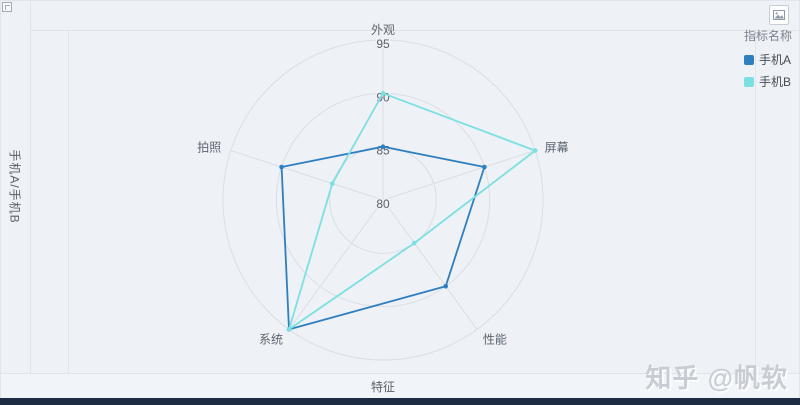 This screenshot has width=800, height=405. I want to click on category-label: 系统, so click(271, 339).